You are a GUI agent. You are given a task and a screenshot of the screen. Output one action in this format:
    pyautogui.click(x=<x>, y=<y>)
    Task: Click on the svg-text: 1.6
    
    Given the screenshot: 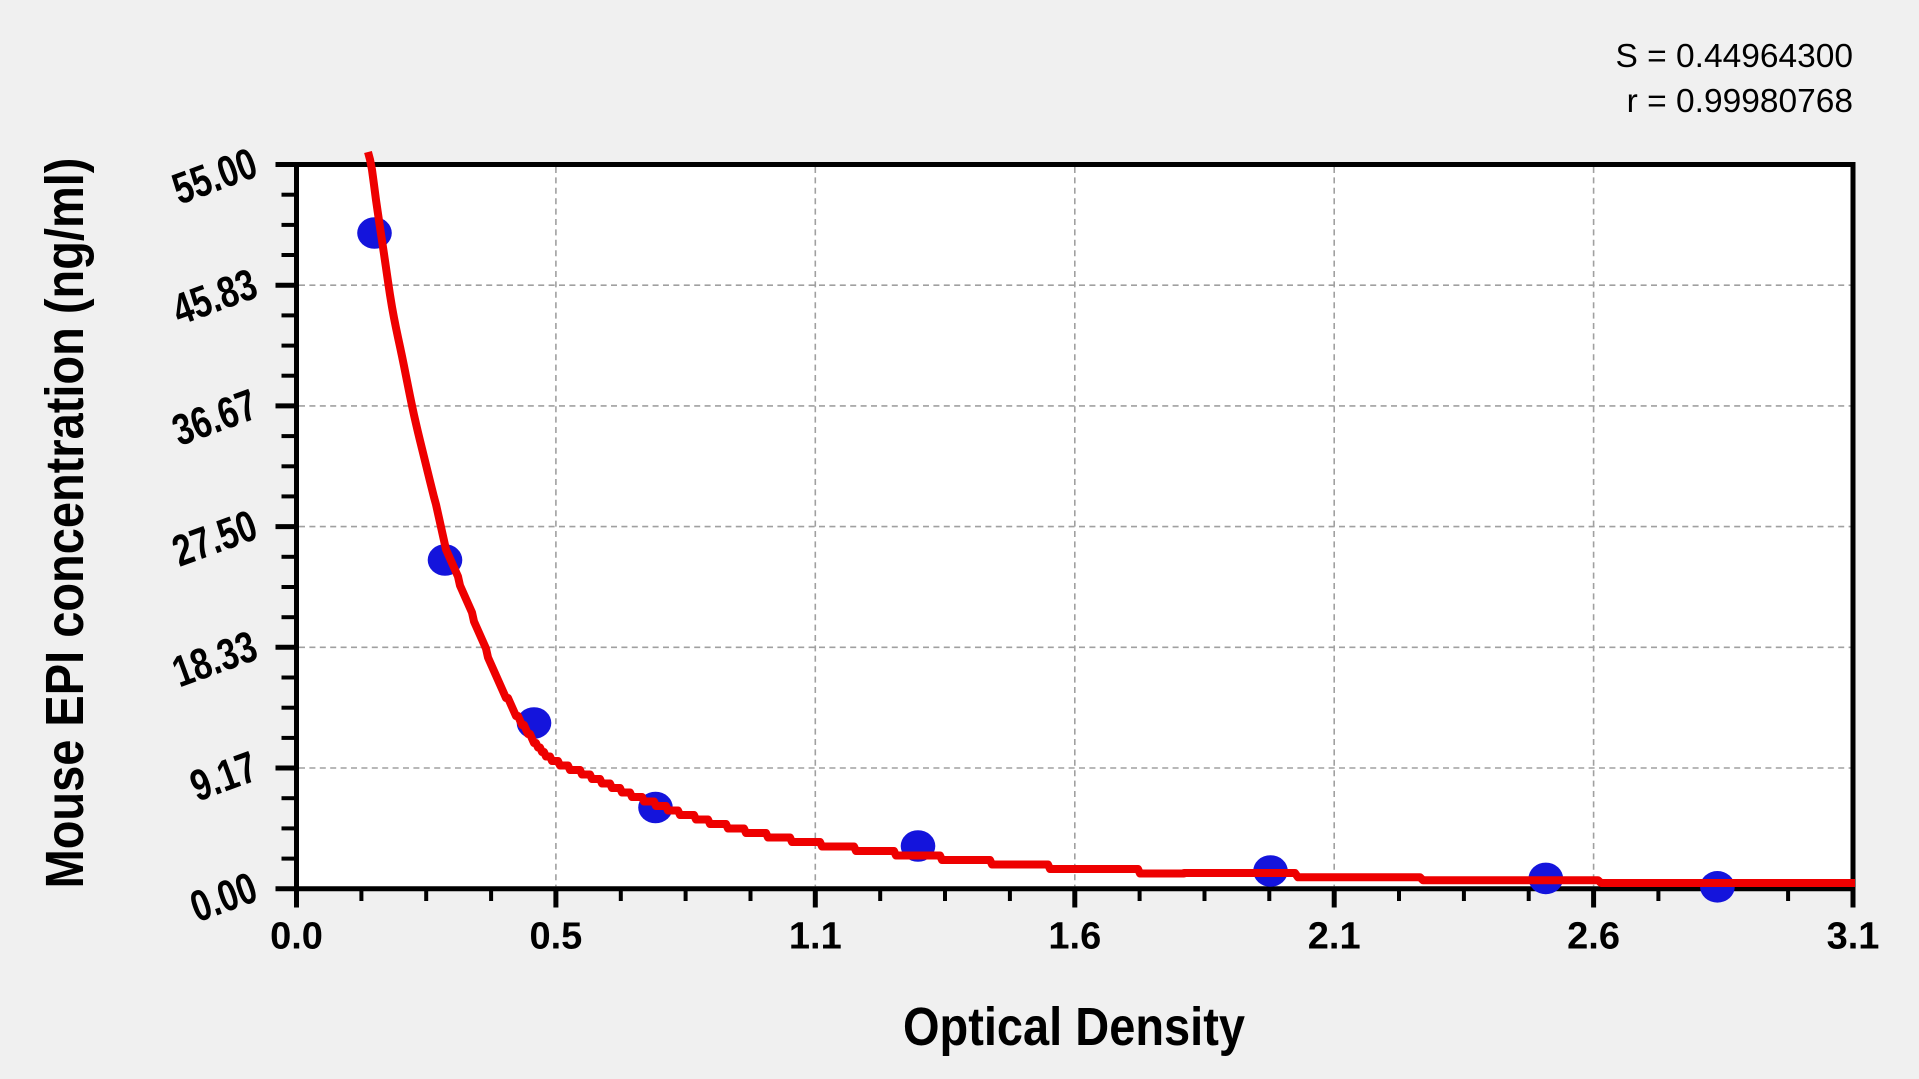 What is the action you would take?
    pyautogui.click(x=1074, y=937)
    